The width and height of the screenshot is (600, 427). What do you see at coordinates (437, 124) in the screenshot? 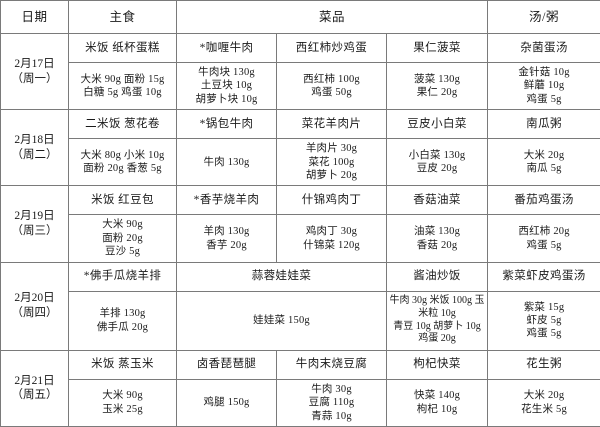
I see `dish-name: 豆皮小白菜` at bounding box center [437, 124].